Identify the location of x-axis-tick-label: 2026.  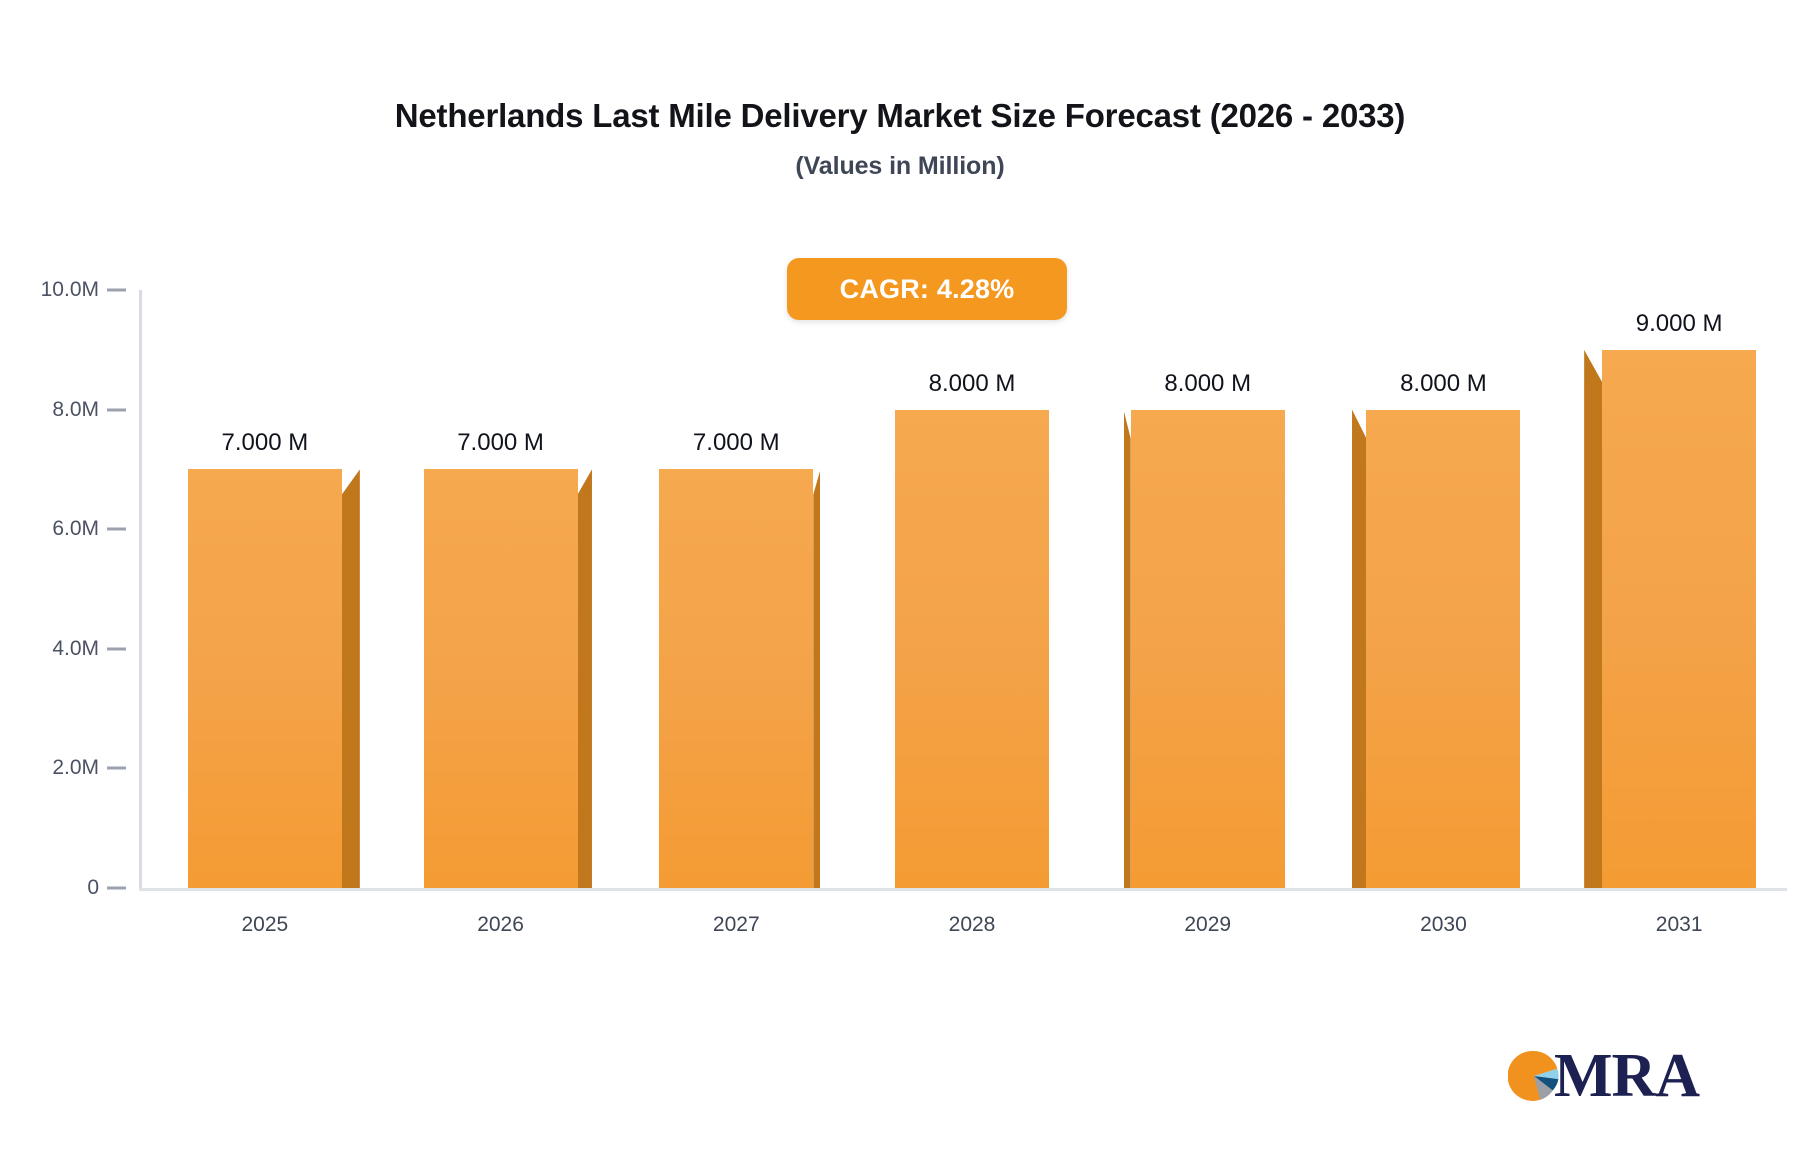
(500, 924).